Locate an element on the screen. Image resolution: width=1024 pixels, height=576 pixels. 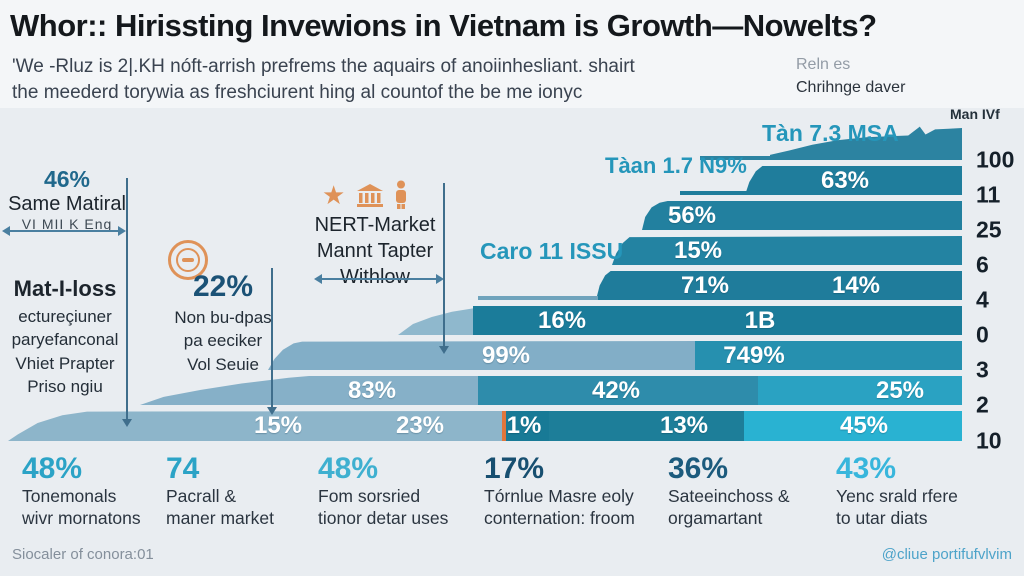
stat-label: wivr mornatons is located at coordinates (81, 518).